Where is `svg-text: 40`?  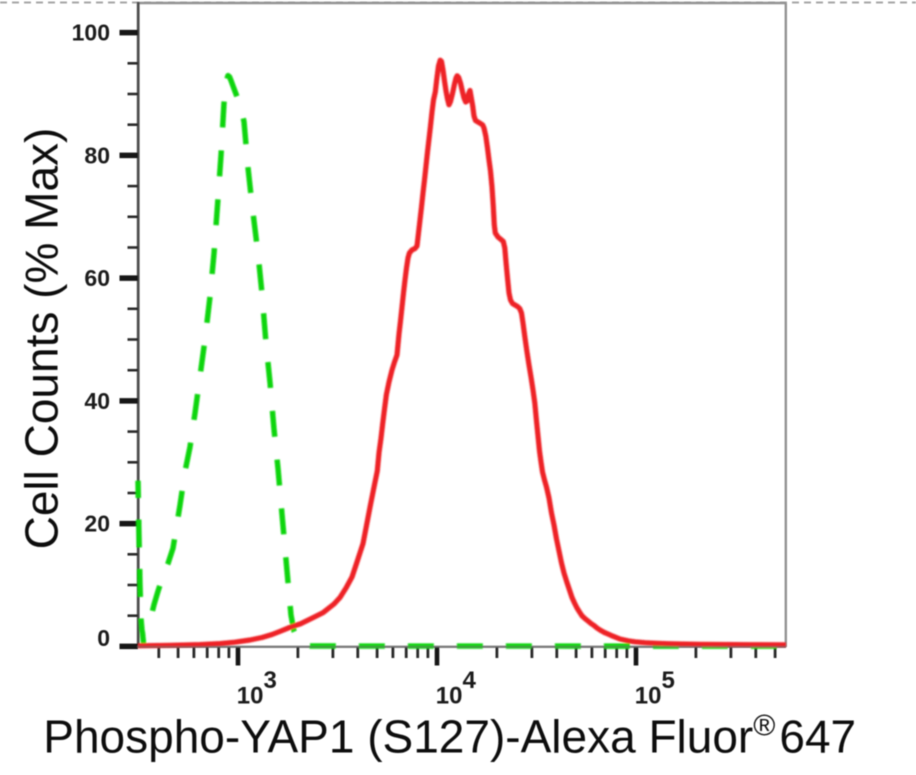 svg-text: 40 is located at coordinates (97, 401).